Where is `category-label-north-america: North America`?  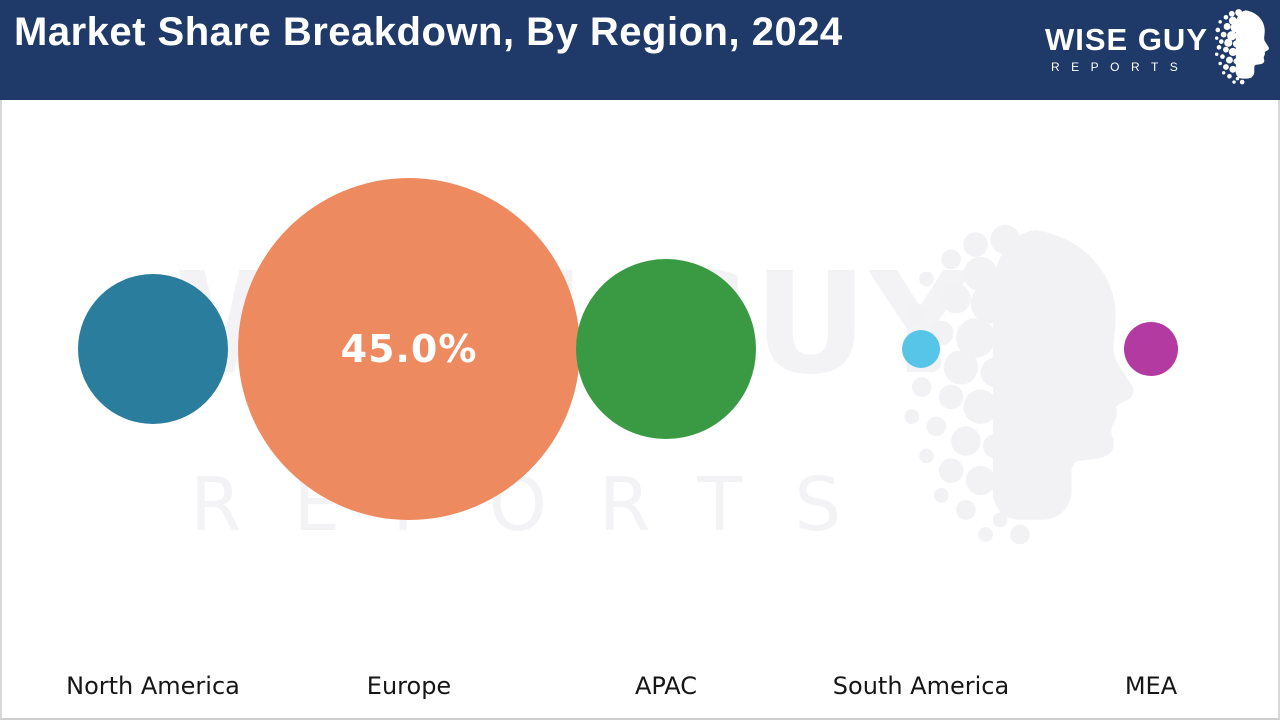 category-label-north-america: North America is located at coordinates (153, 686).